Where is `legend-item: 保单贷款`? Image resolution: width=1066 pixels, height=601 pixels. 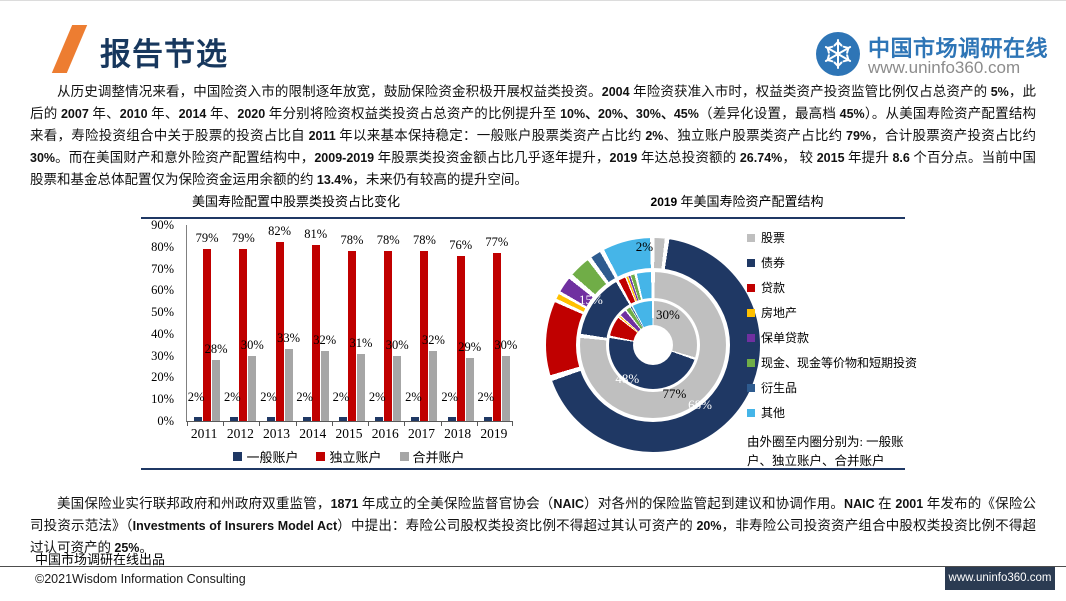 legend-item: 保单贷款 is located at coordinates (832, 337).